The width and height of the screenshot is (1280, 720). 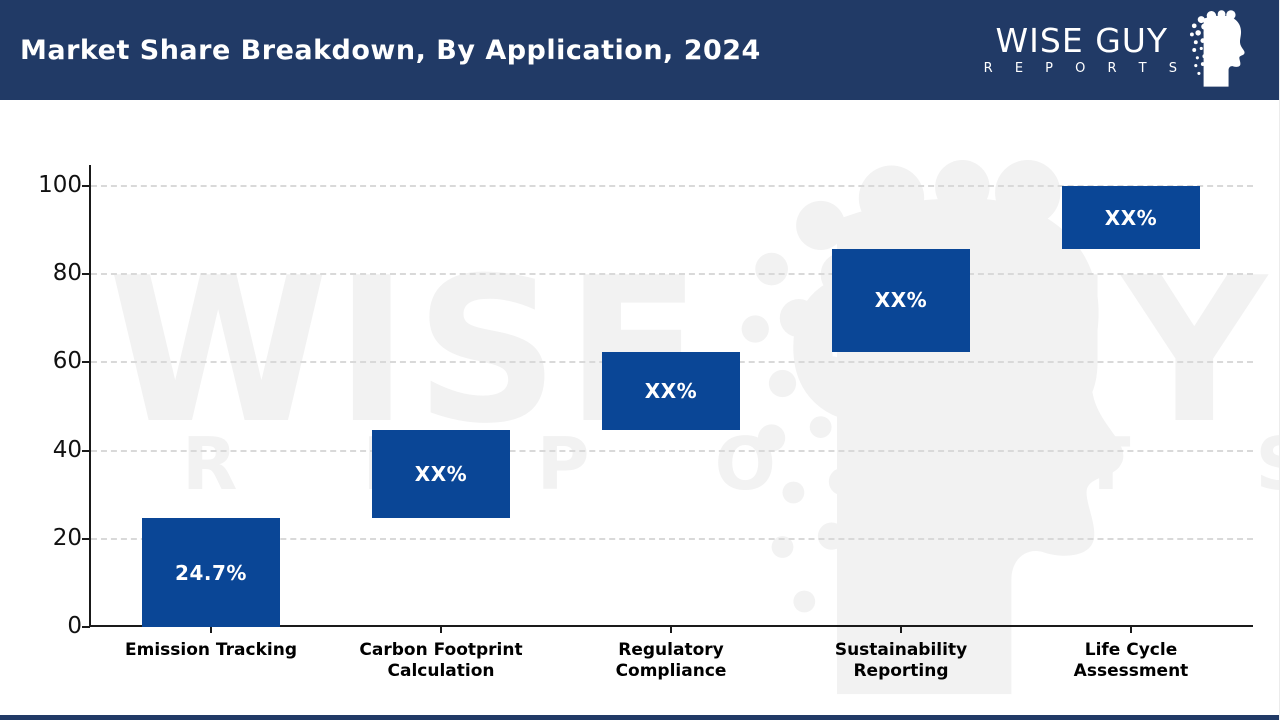 I want to click on y-tick-label-60: 60, so click(x=67, y=361).